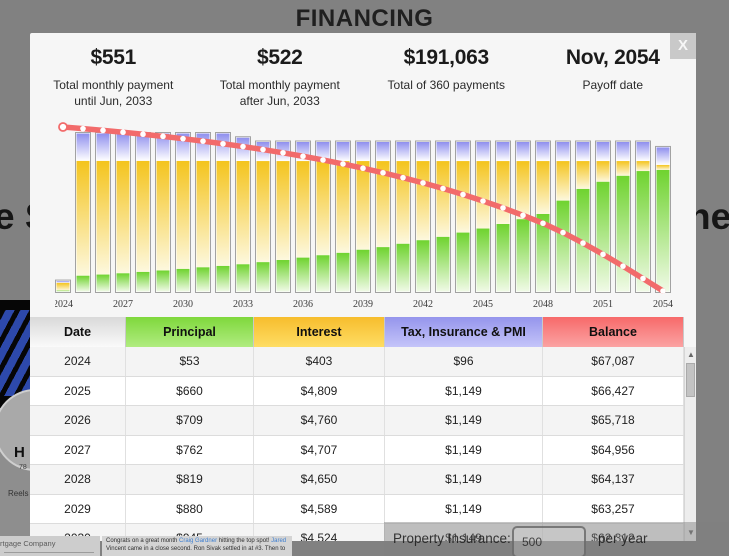 The image size is (729, 556). I want to click on person-link: Craig Gardner, so click(198, 541).